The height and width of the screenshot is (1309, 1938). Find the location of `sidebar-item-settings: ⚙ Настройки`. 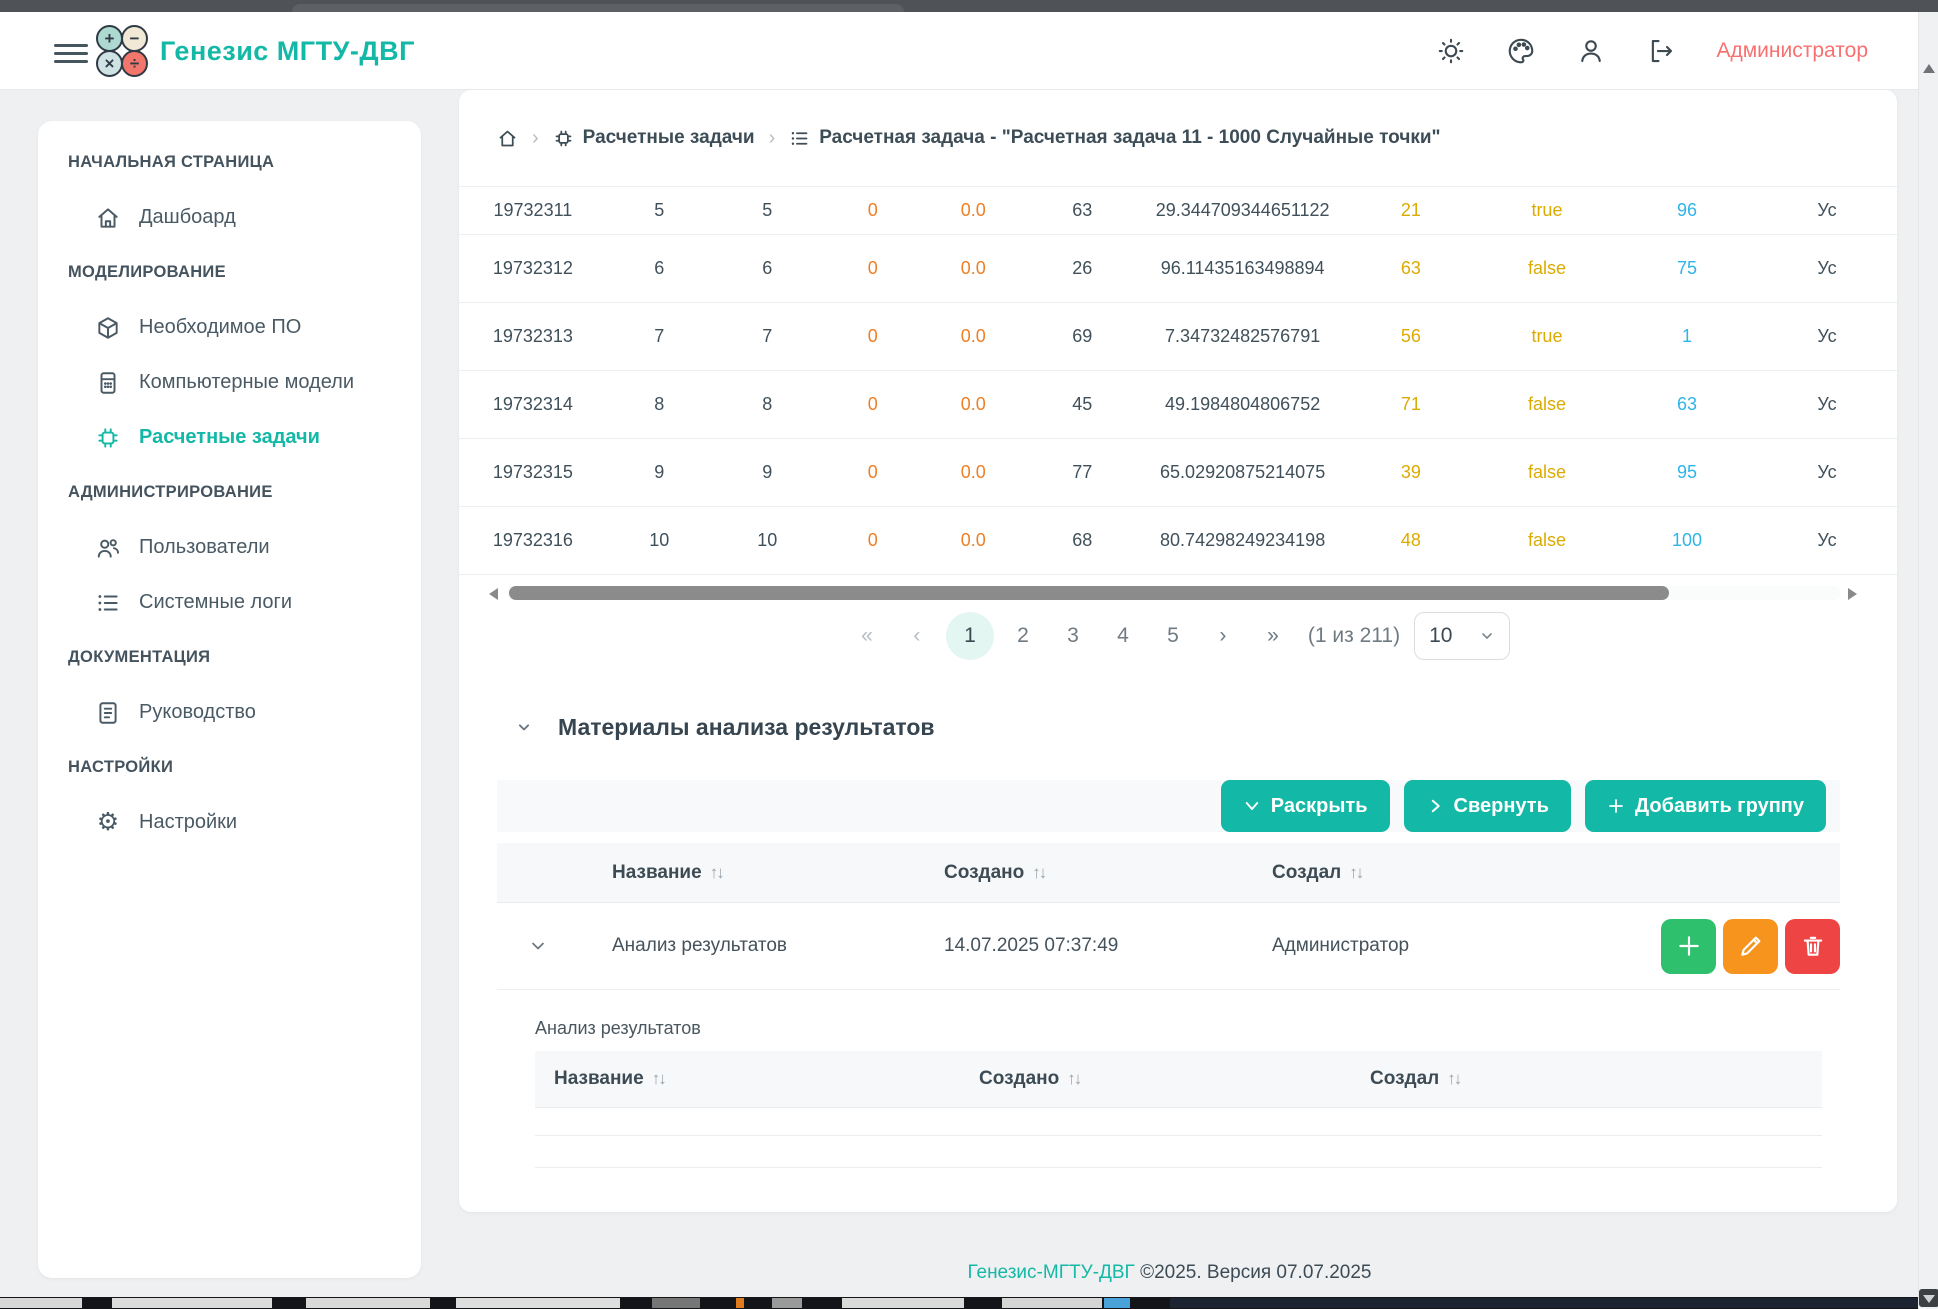

sidebar-item-settings: ⚙ Настройки is located at coordinates (229, 822).